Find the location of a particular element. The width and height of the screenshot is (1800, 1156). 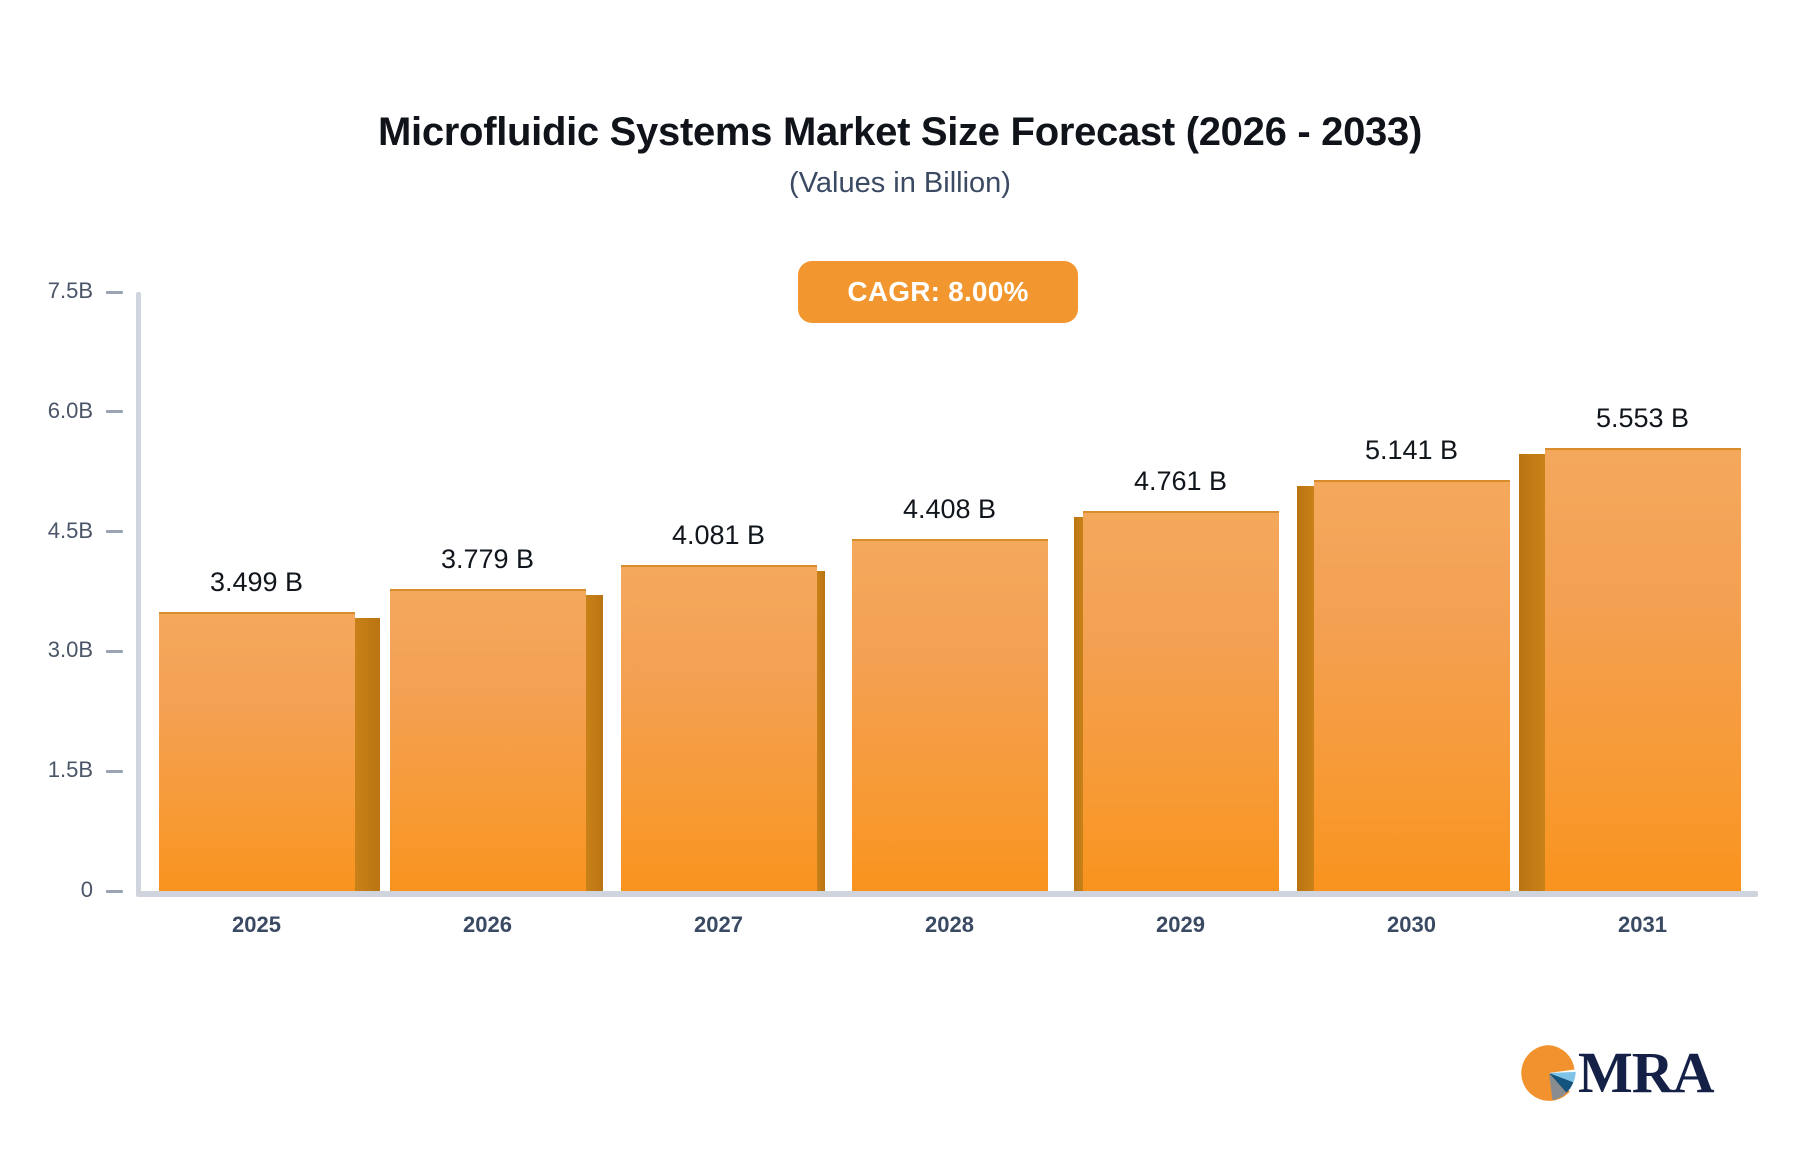

mra-logo: MRA is located at coordinates (1622, 1074).